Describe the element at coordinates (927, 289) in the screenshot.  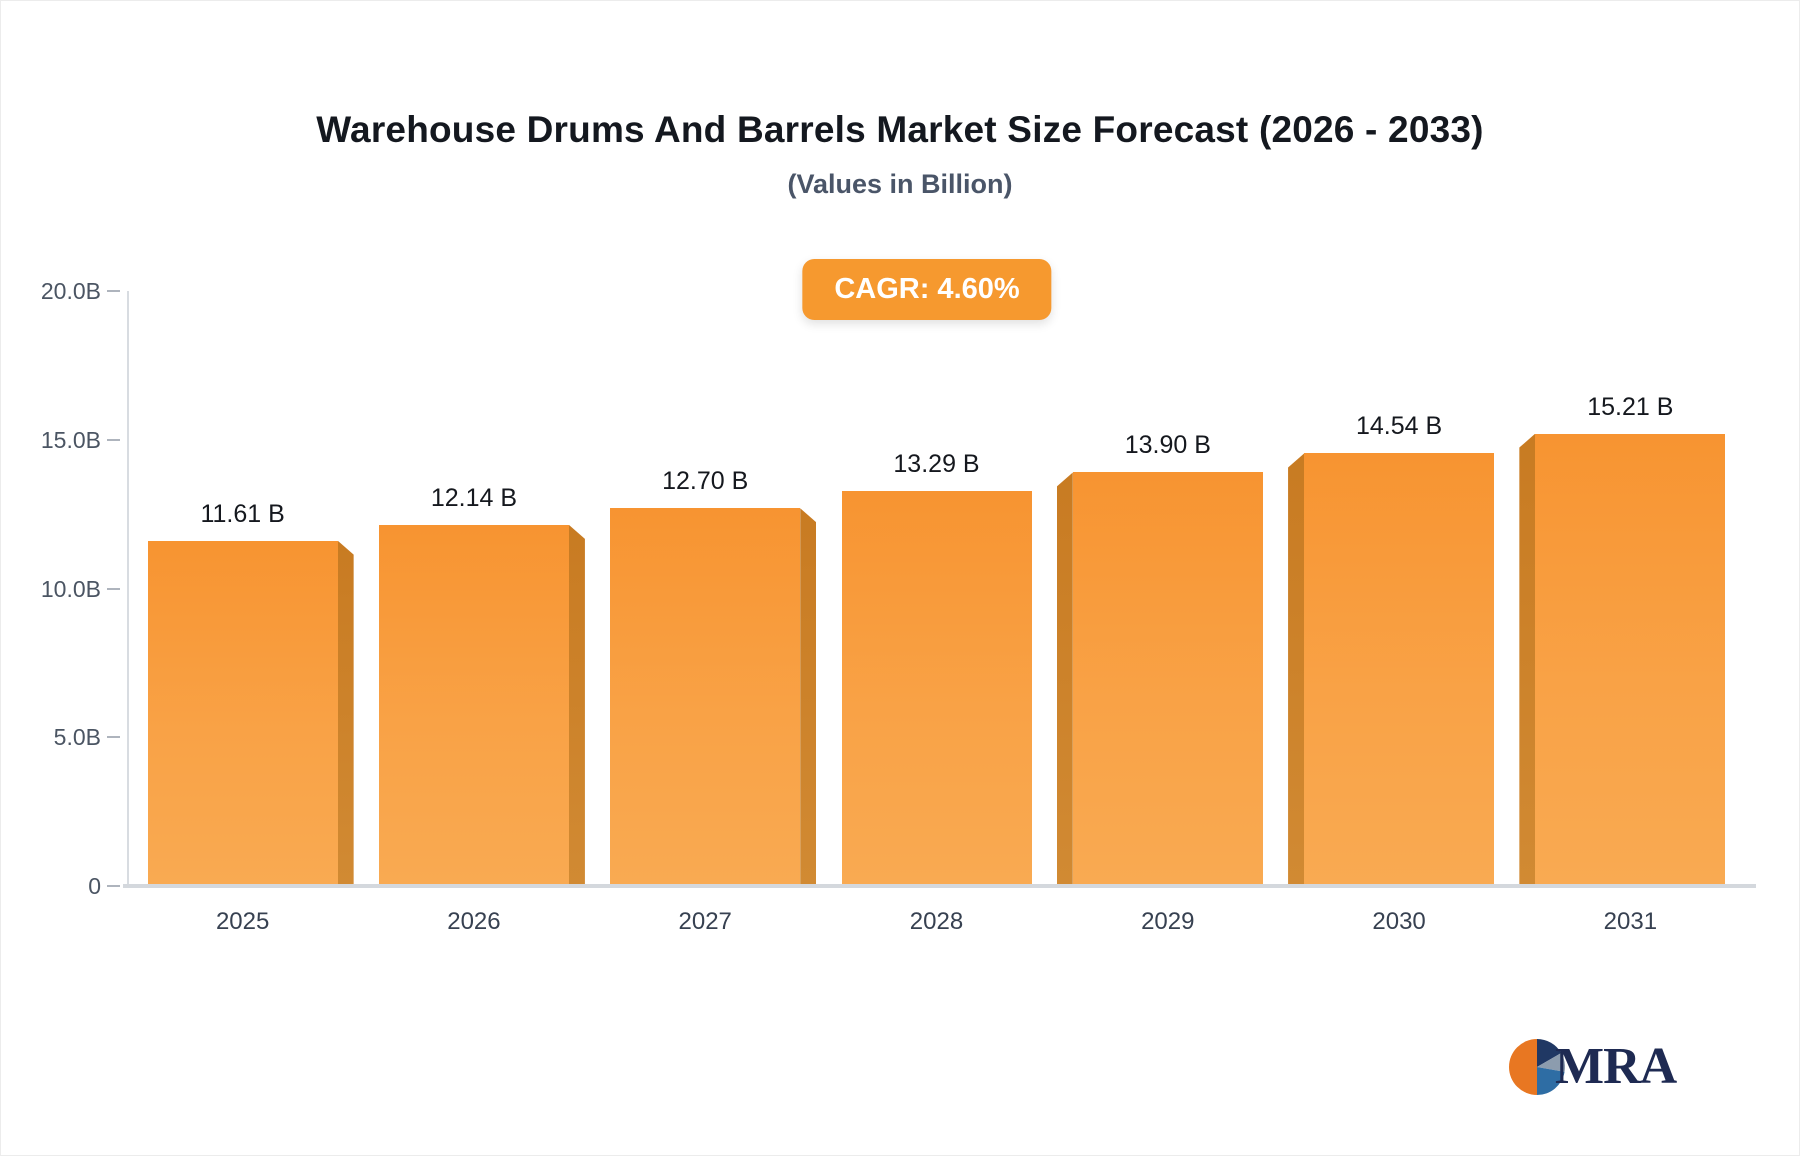
I see `cagr-badge: CAGR: 4.60%` at that location.